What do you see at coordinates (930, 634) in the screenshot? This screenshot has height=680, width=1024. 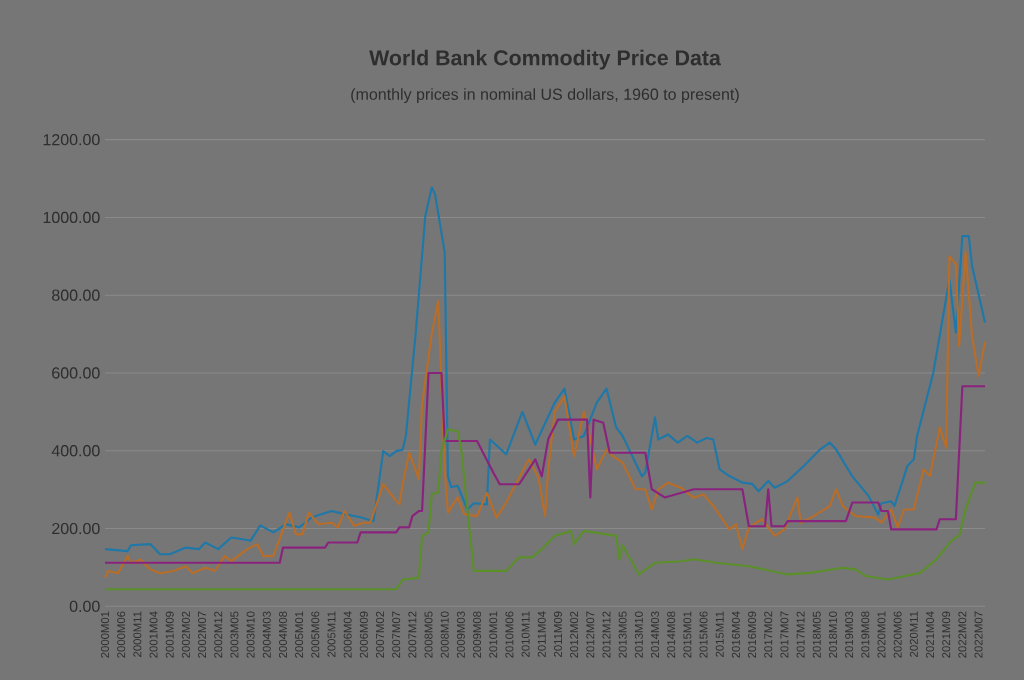 I see `x-tick-label: 2021M04` at bounding box center [930, 634].